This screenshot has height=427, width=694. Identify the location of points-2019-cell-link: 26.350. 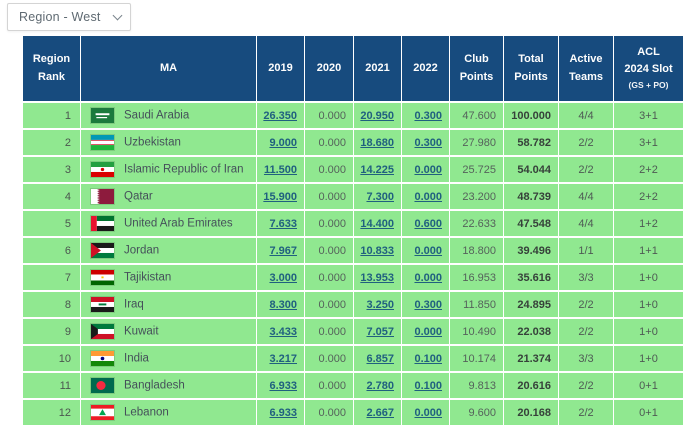
(280, 115).